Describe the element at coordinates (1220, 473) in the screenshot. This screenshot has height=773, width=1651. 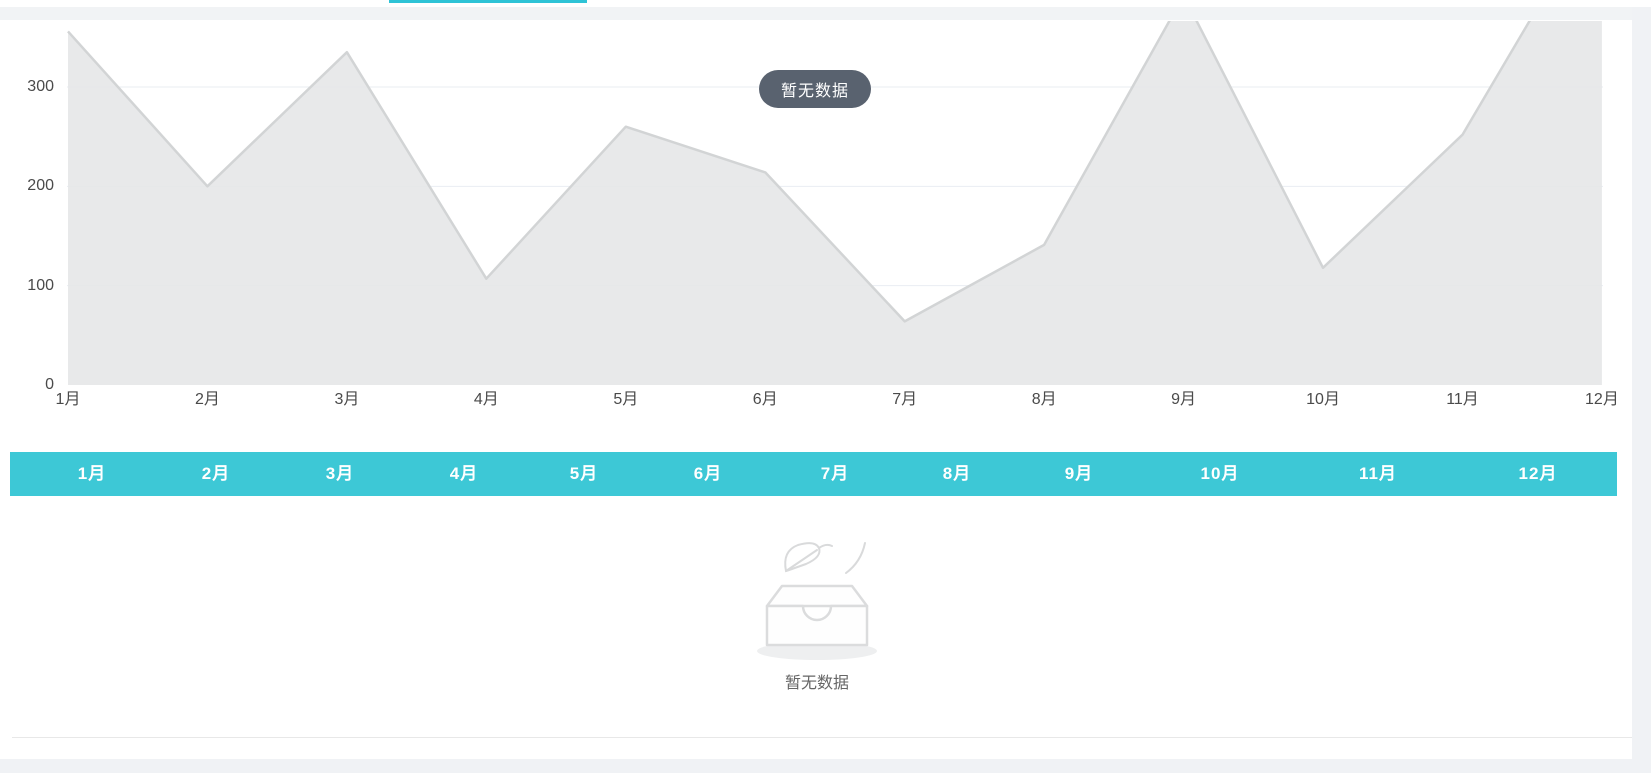
I see `month-bar-cell: 10月` at that location.